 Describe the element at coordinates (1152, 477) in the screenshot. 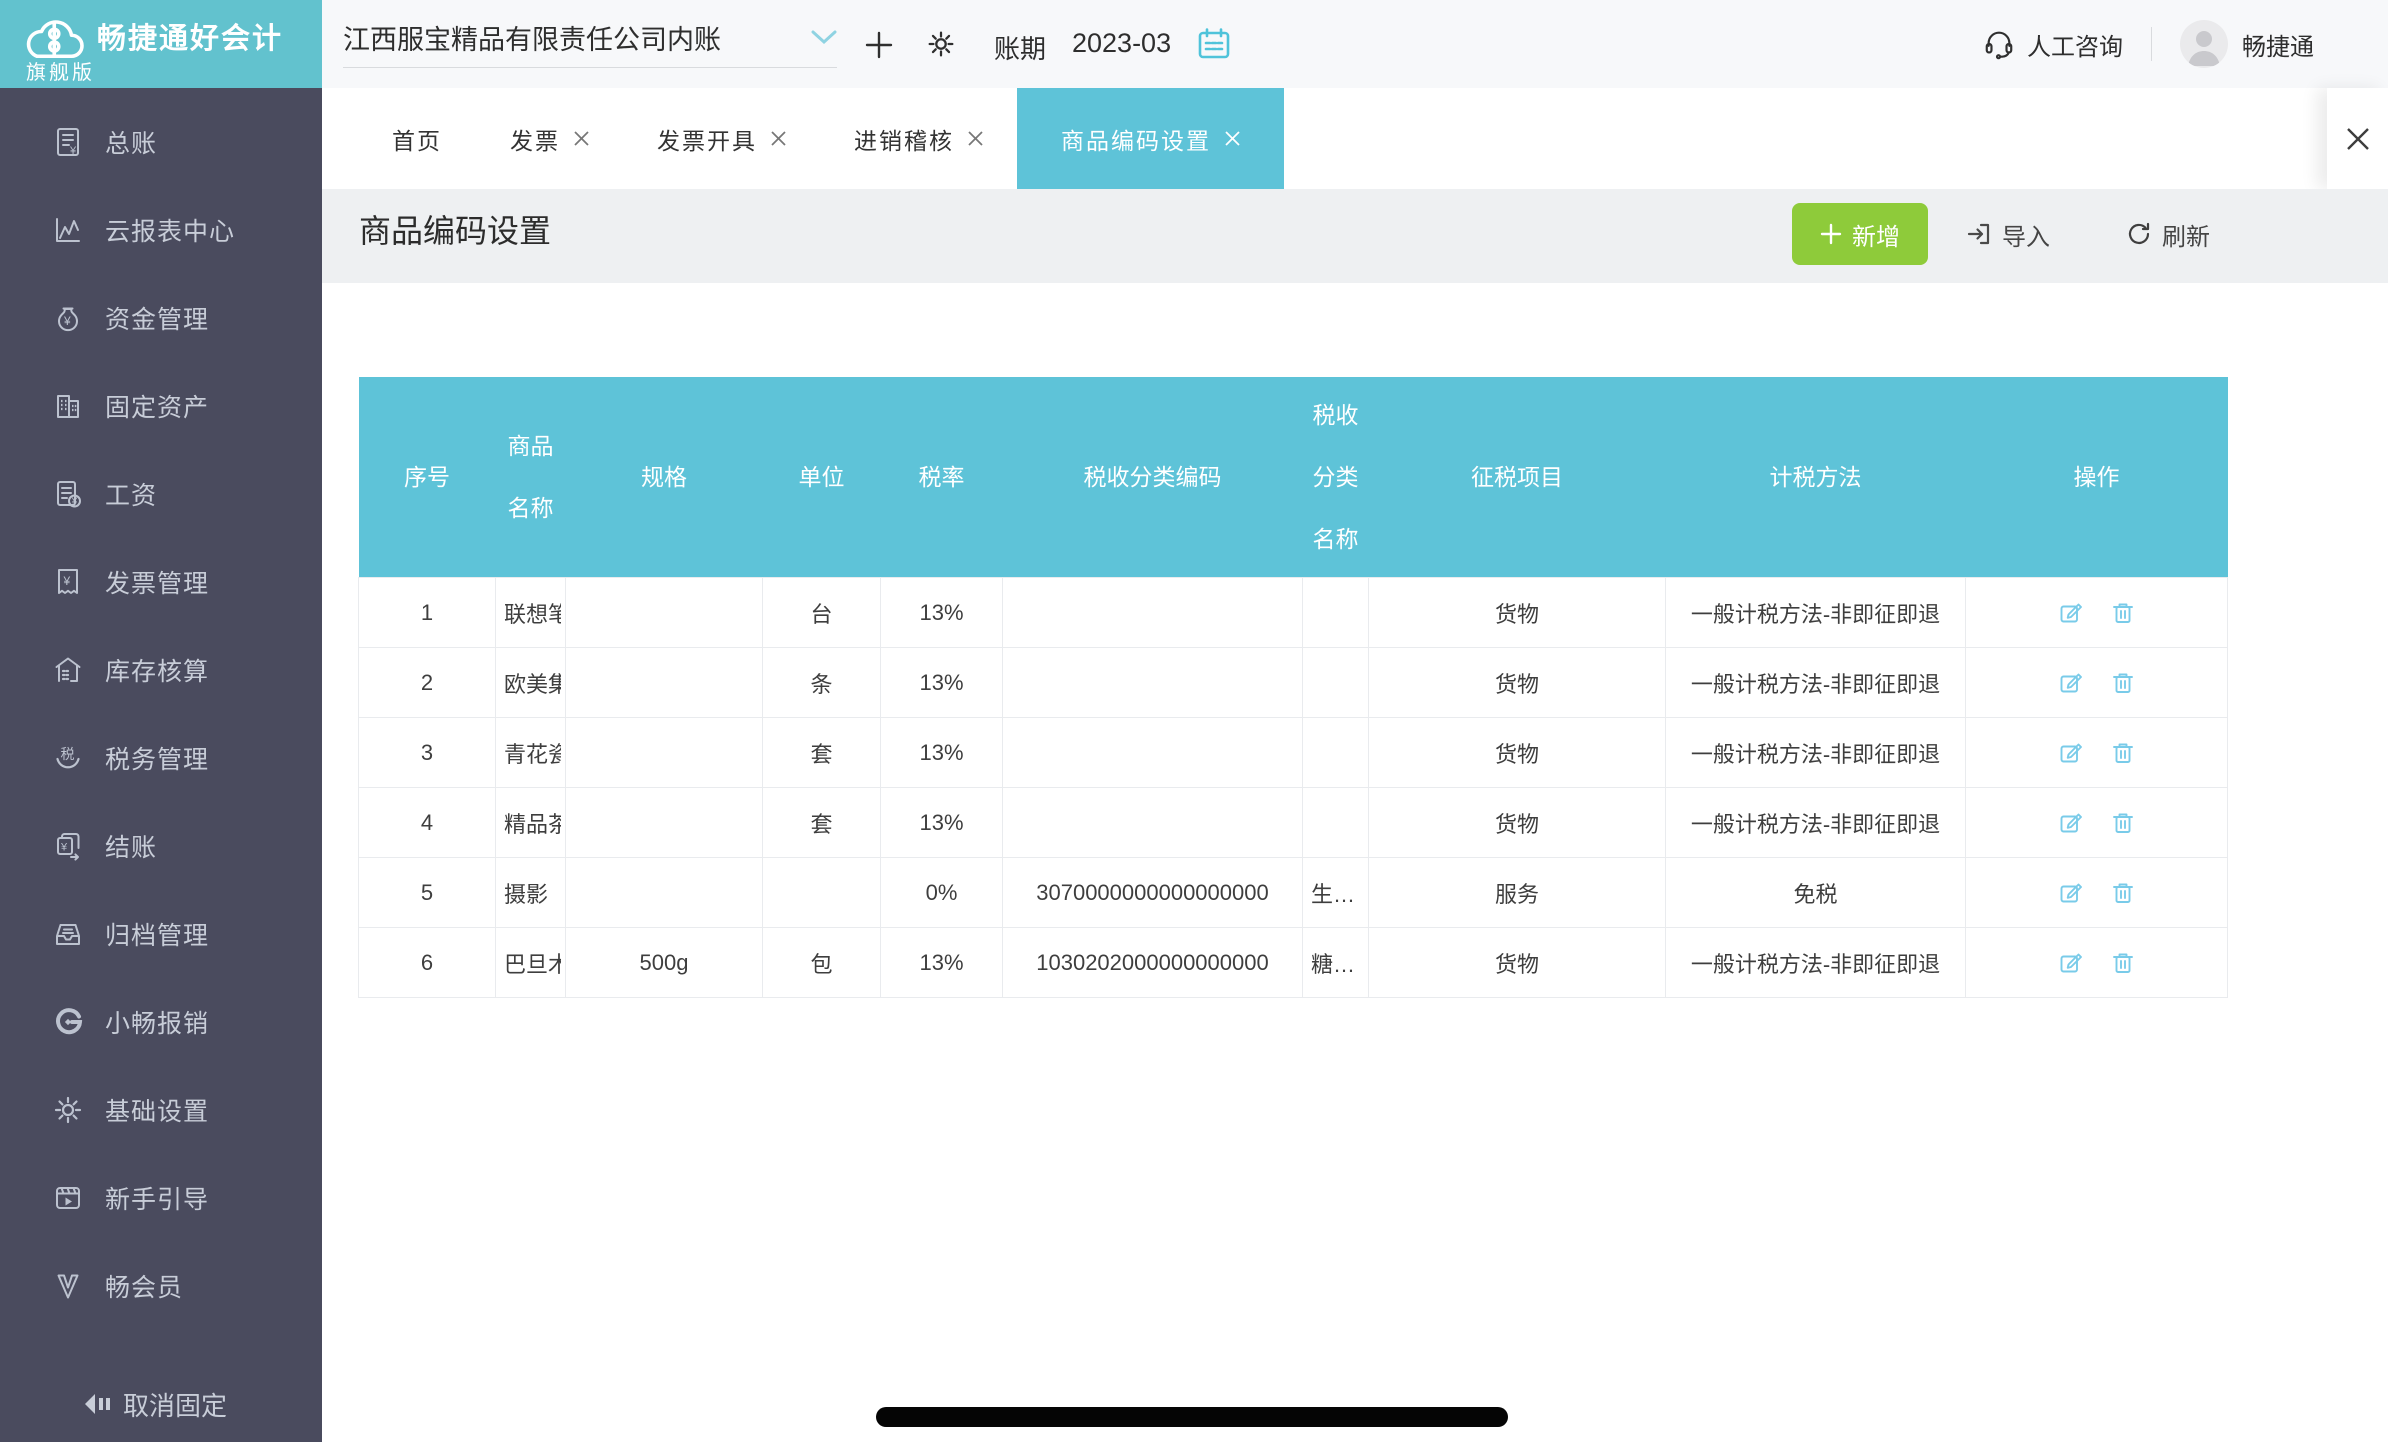

I see `col-header-code: 税收分类编码` at that location.